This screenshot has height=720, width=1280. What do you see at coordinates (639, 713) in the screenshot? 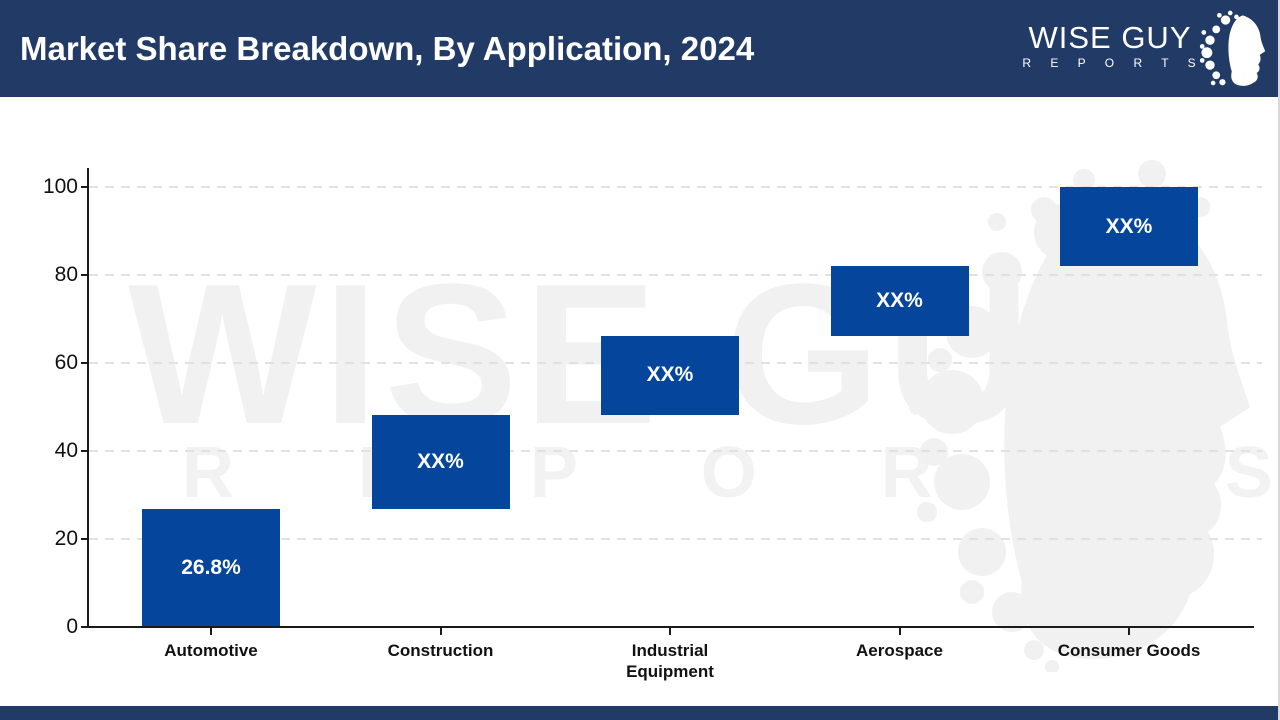
I see `footer-bar` at bounding box center [639, 713].